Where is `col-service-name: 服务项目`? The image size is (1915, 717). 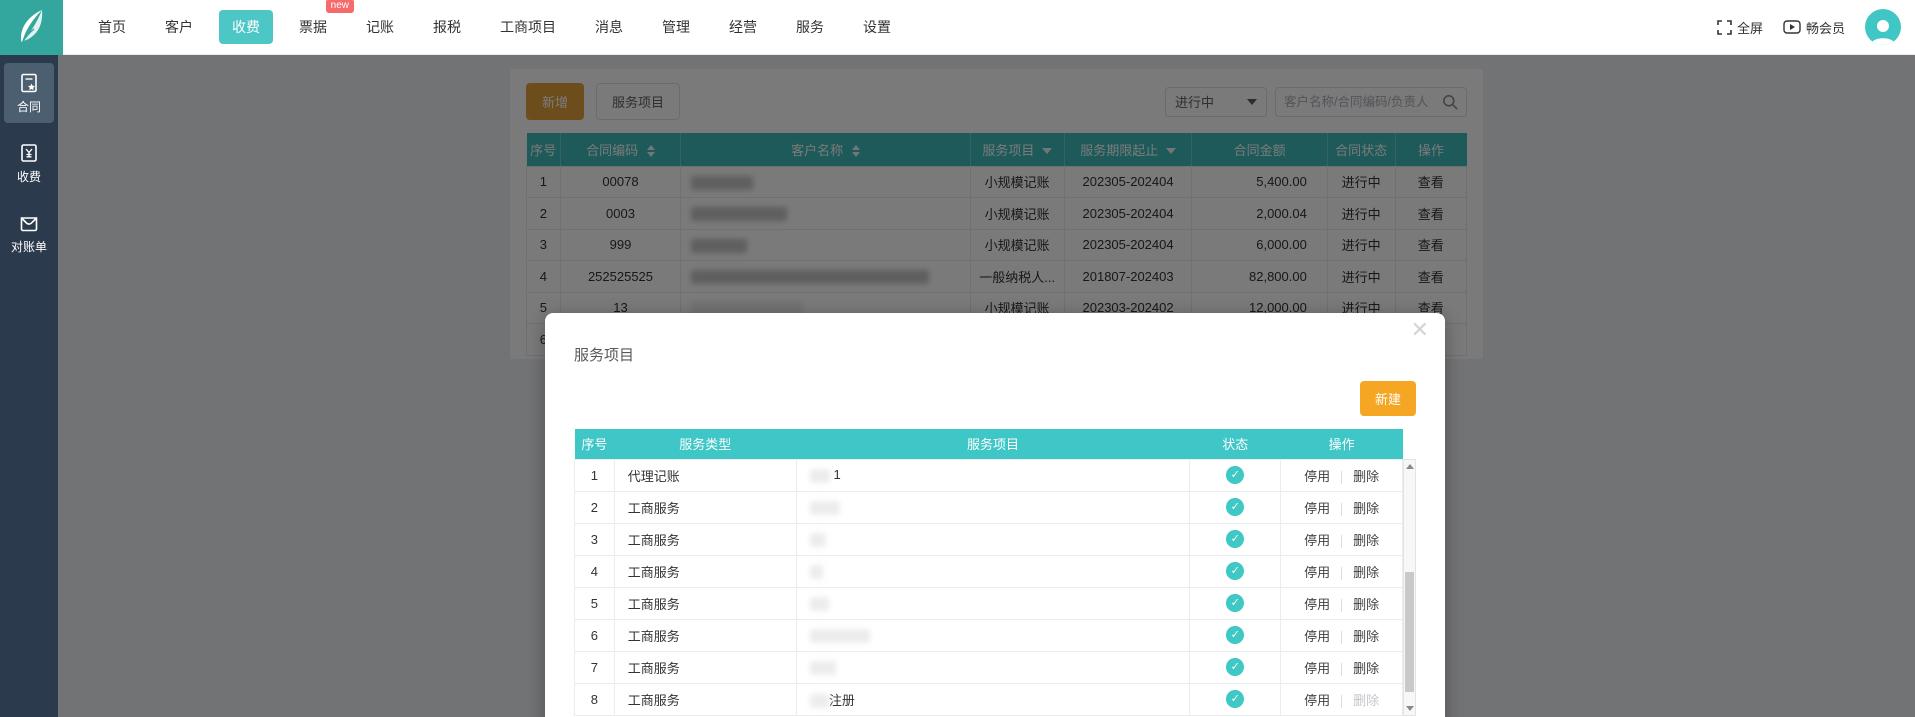
col-service-name: 服务项目 is located at coordinates (993, 444).